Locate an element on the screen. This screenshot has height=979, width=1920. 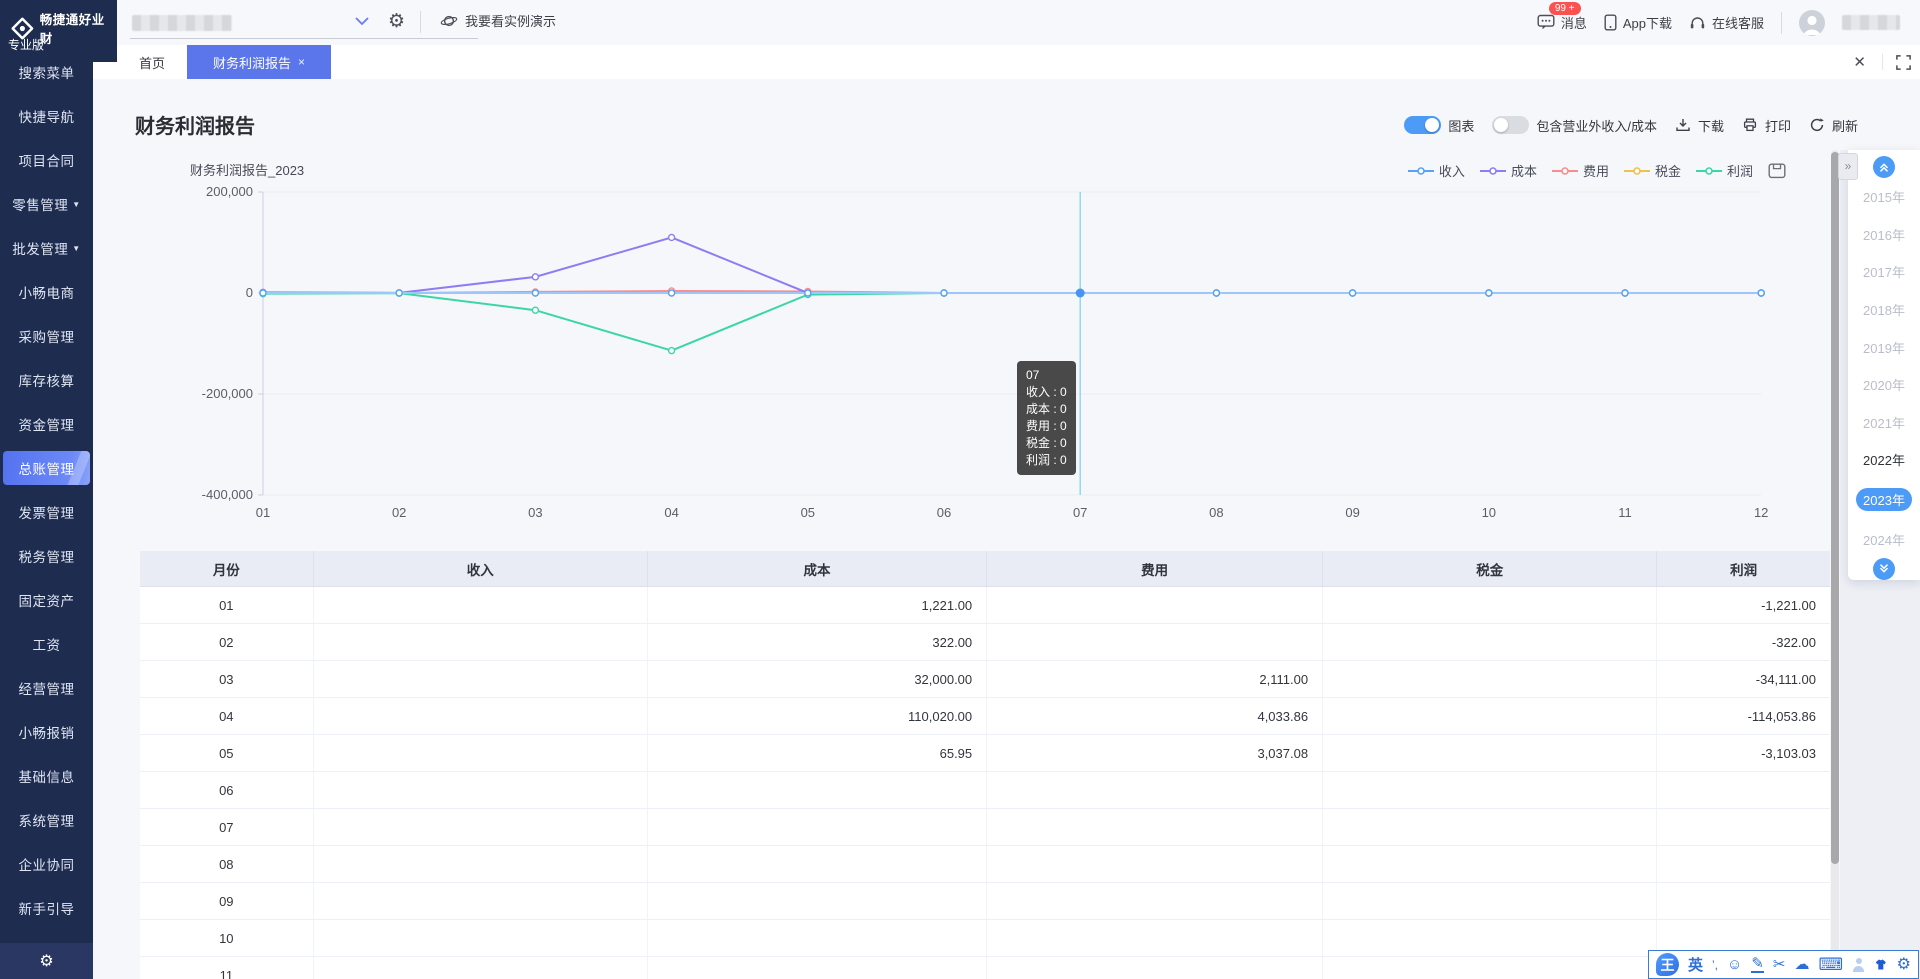
virtual-keyboard-icon: ⌨ is located at coordinates (1831, 964).